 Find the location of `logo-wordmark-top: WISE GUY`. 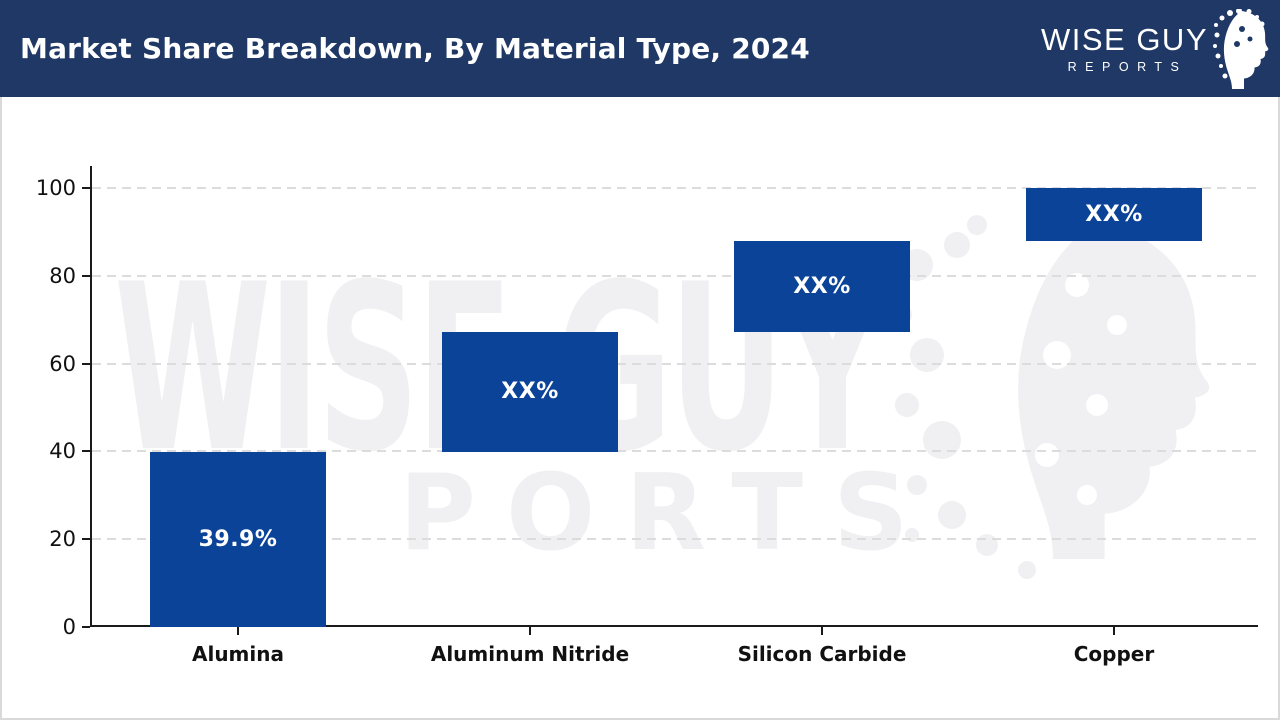

logo-wordmark-top: WISE GUY is located at coordinates (1124, 40).